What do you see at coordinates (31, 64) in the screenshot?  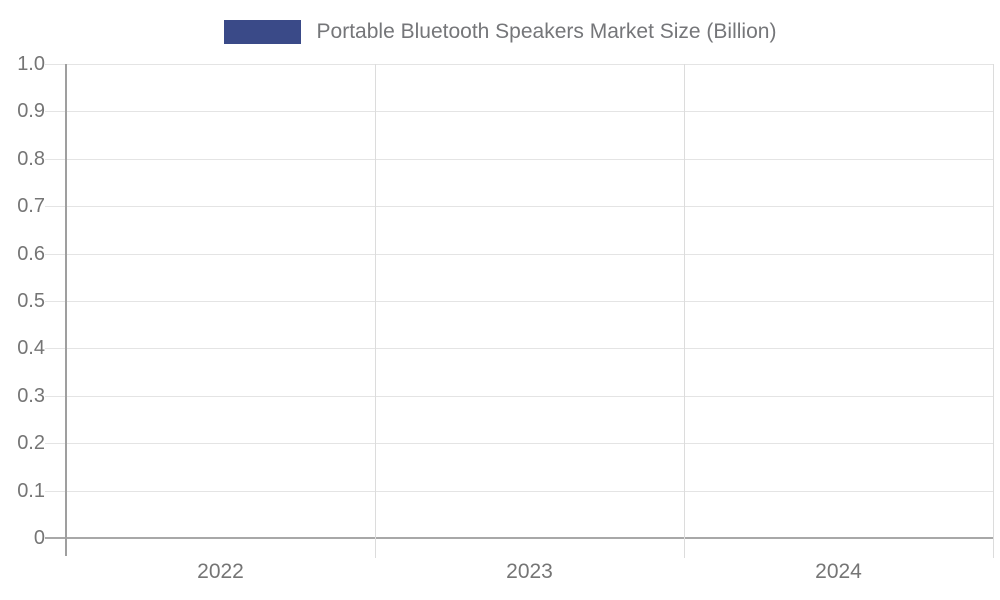 I see `y-tick-label: 1.0` at bounding box center [31, 64].